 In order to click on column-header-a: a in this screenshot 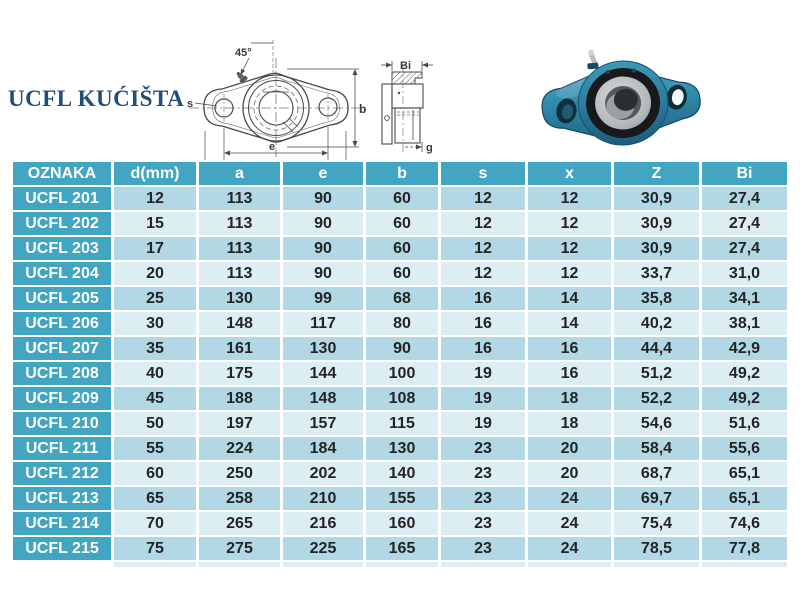, I will do `click(239, 173)`.